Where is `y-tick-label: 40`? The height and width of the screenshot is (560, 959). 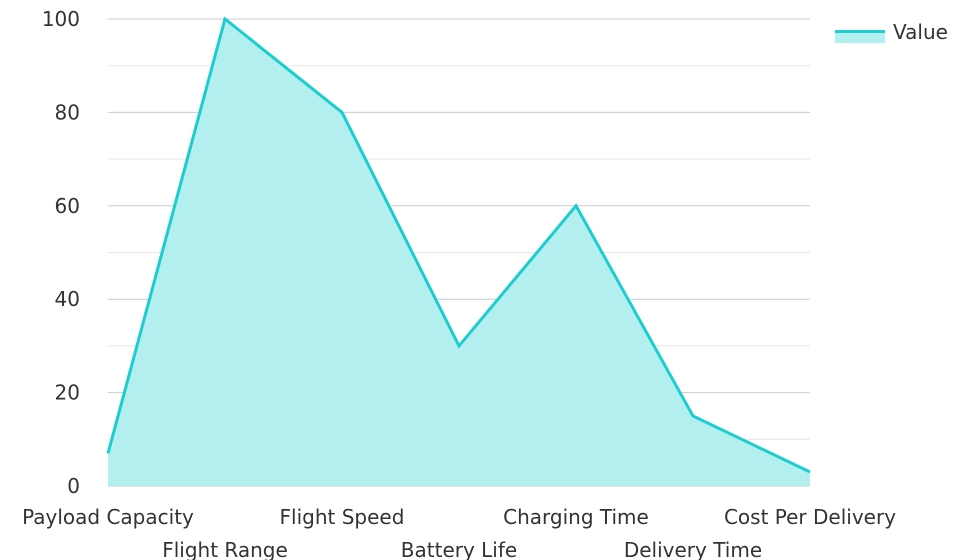
y-tick-label: 40 is located at coordinates (67, 299).